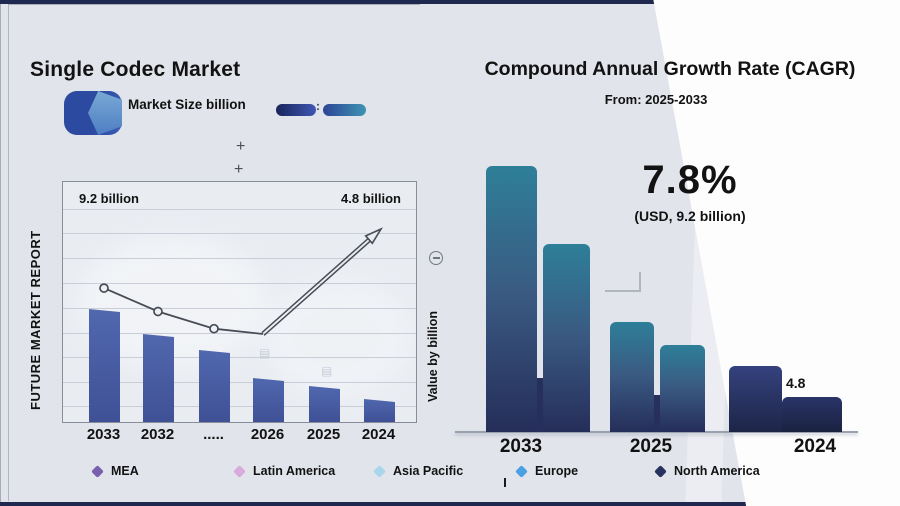 This screenshot has width=900, height=506. I want to click on bar-2033, so click(104, 365).